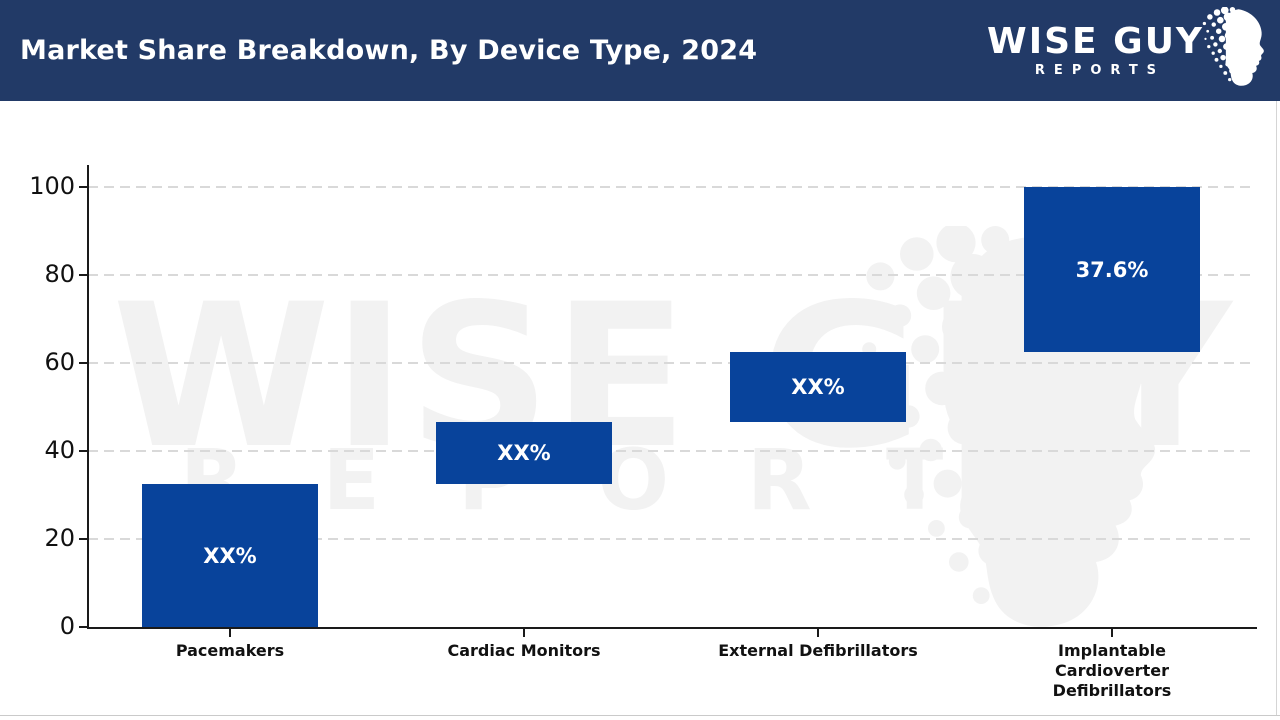 This screenshot has height=720, width=1280. I want to click on x-axis-line, so click(672, 628).